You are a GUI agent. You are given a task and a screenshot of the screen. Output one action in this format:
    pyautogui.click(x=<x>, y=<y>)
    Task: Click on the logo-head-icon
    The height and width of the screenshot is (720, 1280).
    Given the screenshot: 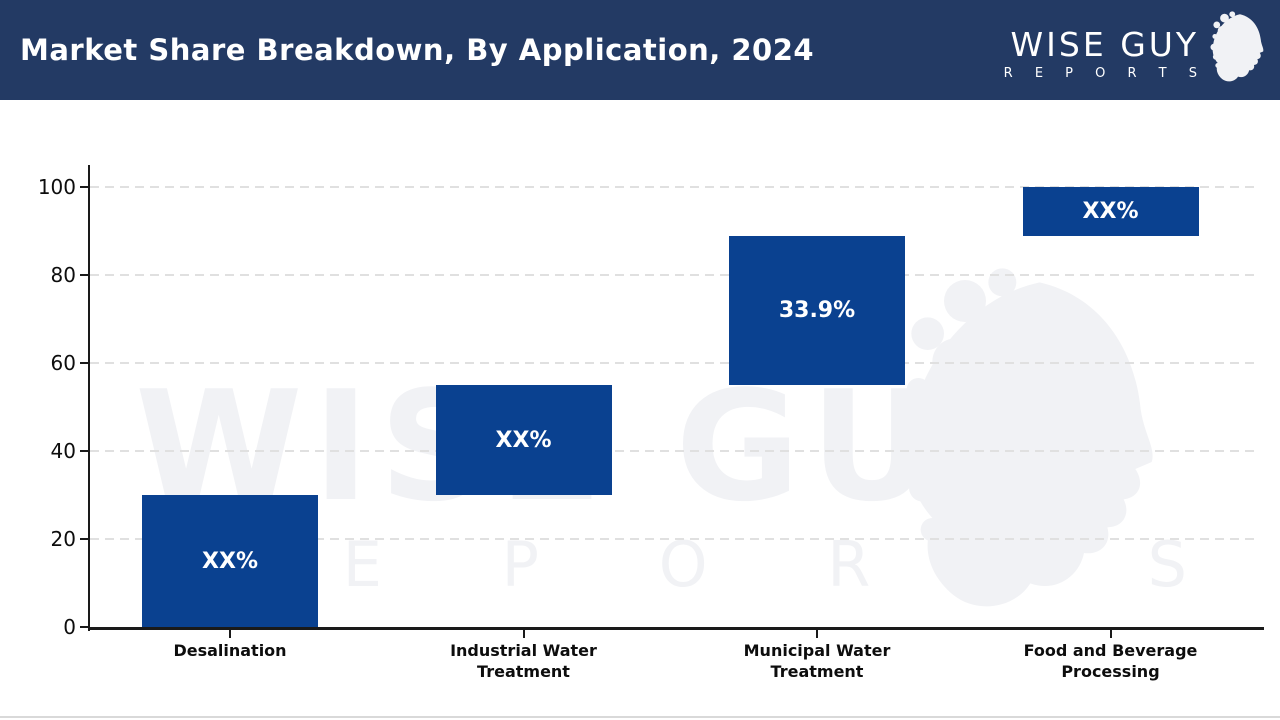 What is the action you would take?
    pyautogui.click(x=1237, y=46)
    